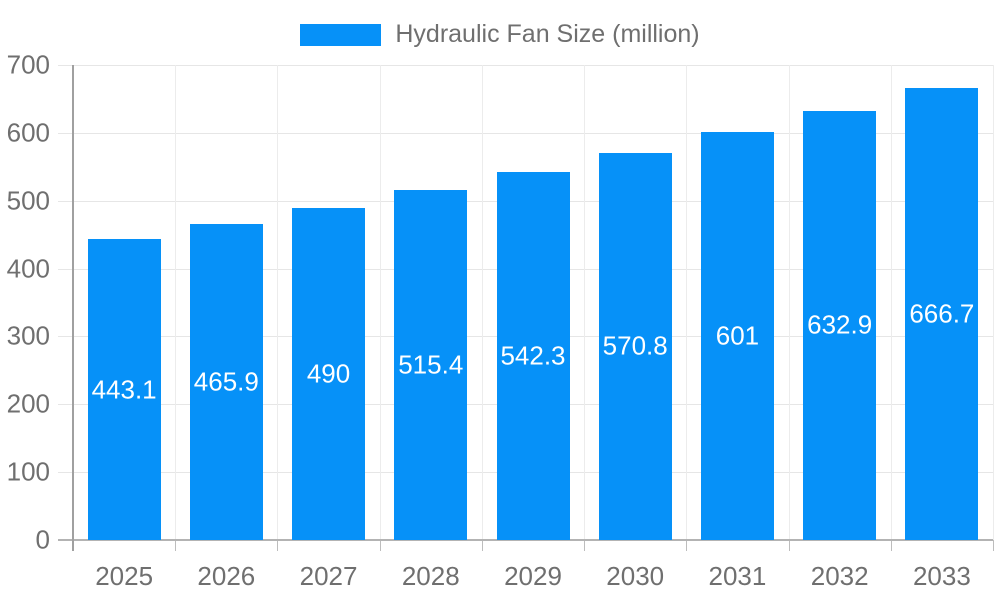 The height and width of the screenshot is (600, 1000). Describe the element at coordinates (28, 268) in the screenshot. I see `y-tick-label: 400` at that location.